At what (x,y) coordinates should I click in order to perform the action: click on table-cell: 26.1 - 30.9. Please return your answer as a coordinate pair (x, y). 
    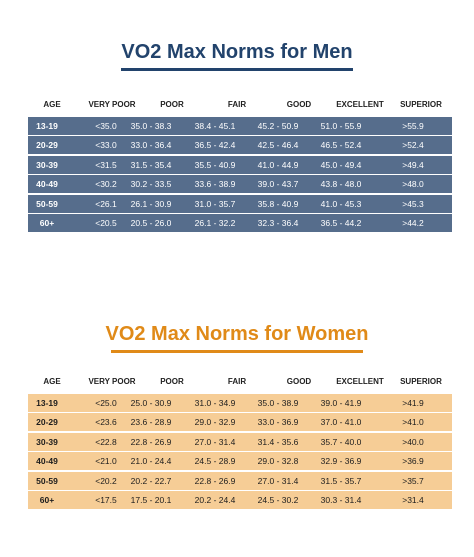
    Looking at the image, I should click on (151, 203).